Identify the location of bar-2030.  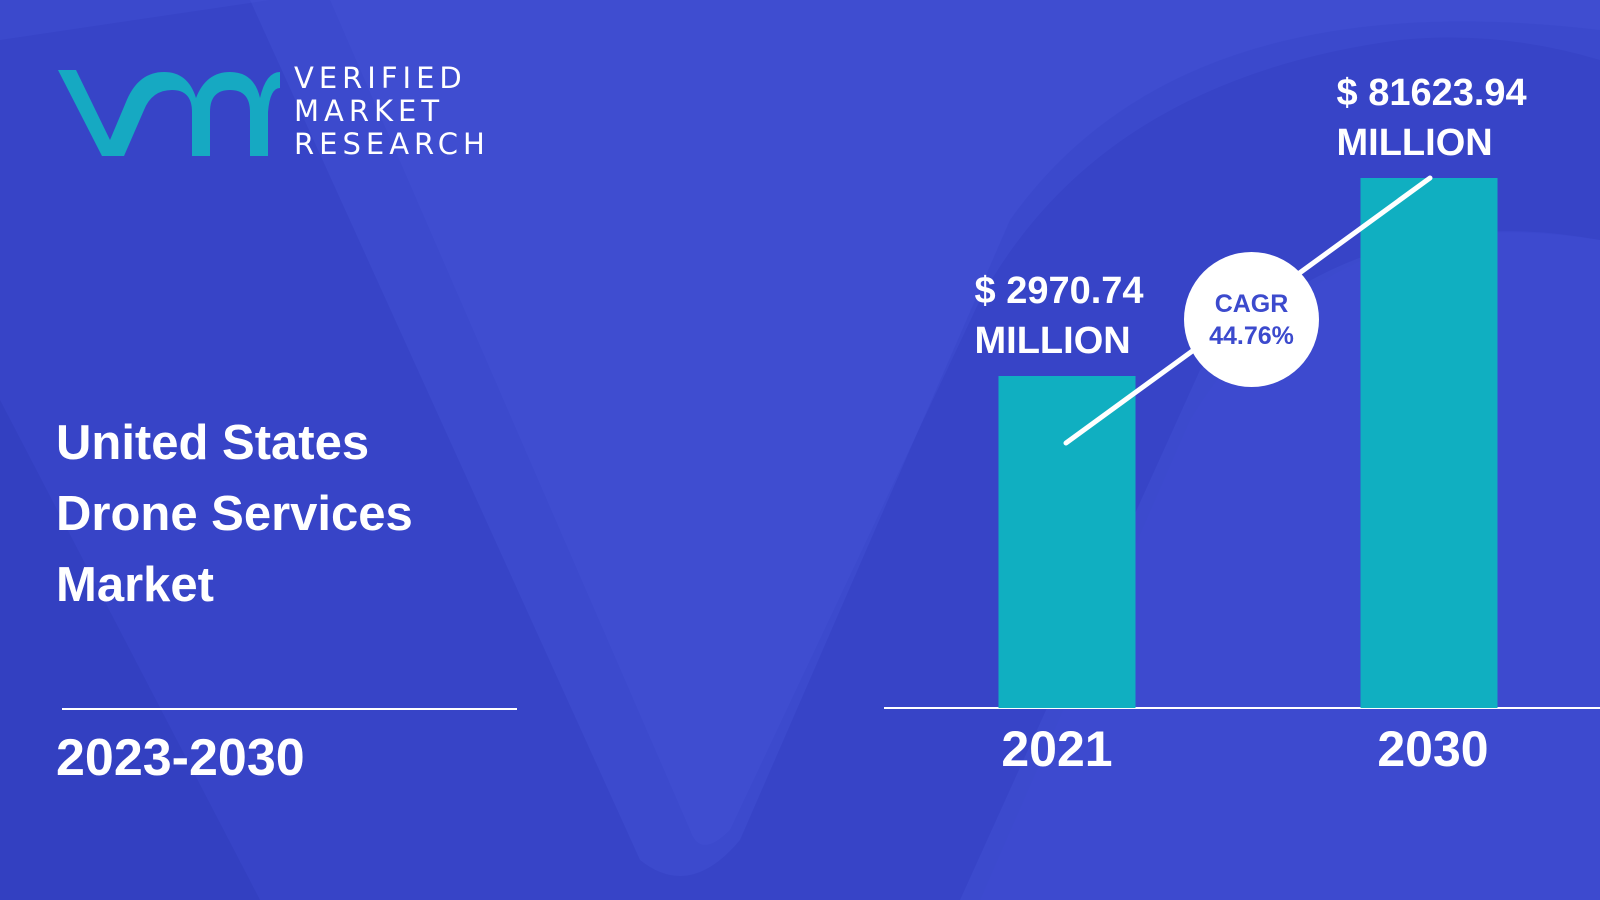
(1429, 443).